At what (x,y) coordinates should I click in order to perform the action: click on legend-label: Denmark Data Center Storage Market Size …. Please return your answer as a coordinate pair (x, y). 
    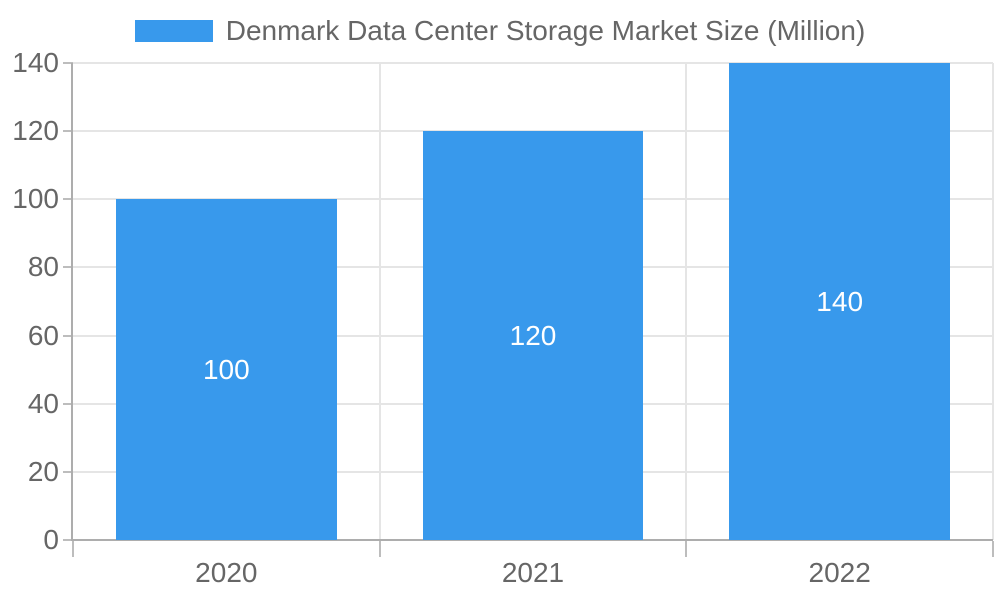
    Looking at the image, I should click on (545, 30).